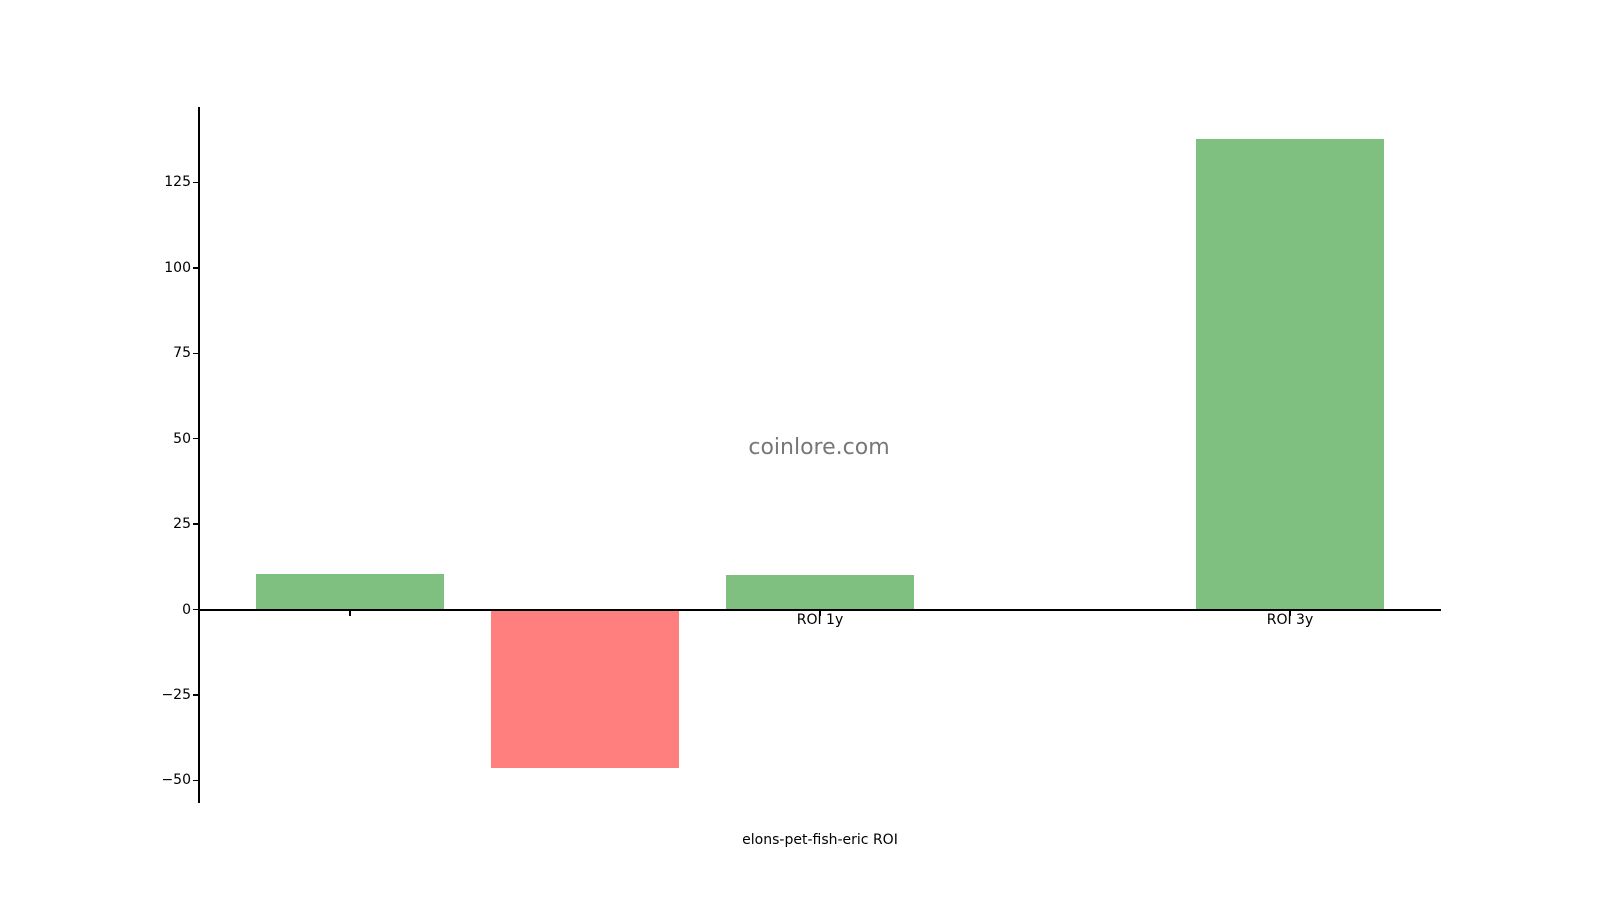 This screenshot has height=900, width=1600. What do you see at coordinates (195, 695) in the screenshot?
I see `y-tick-mark--25` at bounding box center [195, 695].